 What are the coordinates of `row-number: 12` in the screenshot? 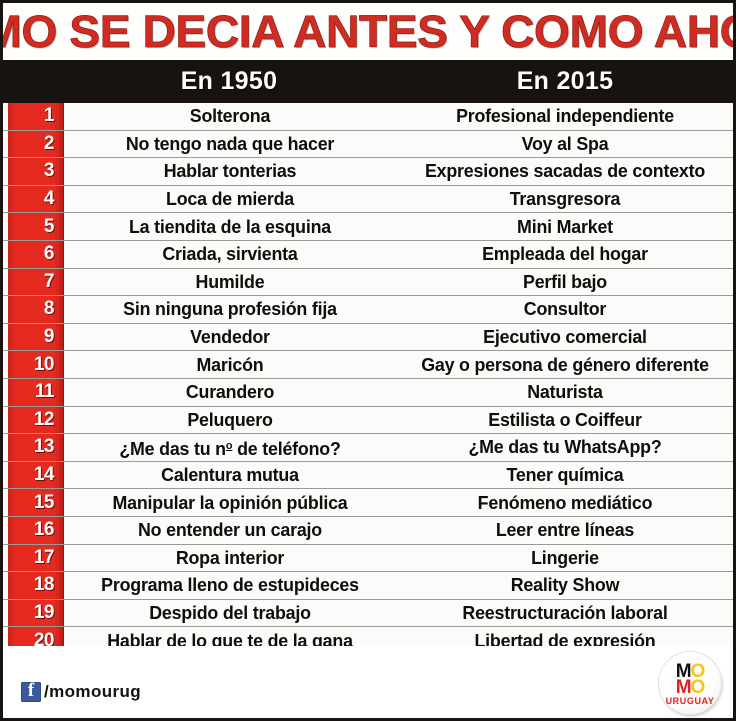 It's located at (44, 419).